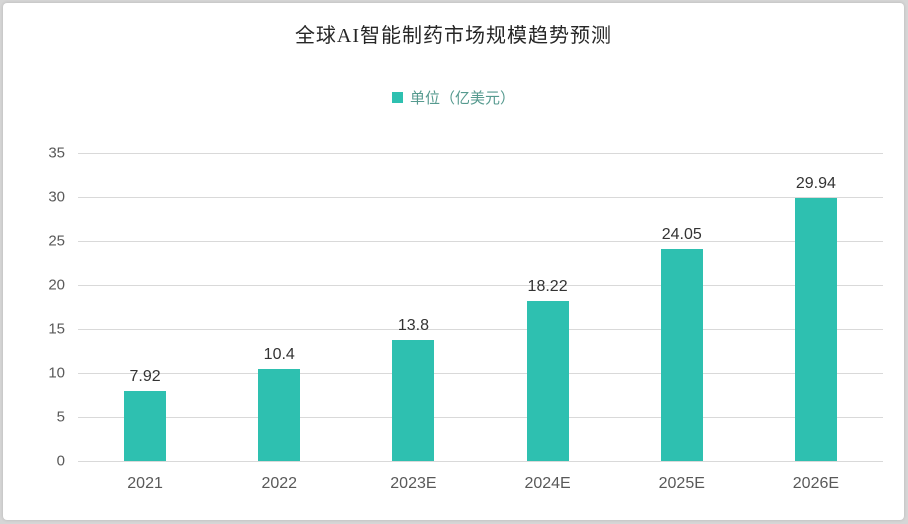 This screenshot has width=908, height=524. I want to click on y-axis-tick-label: 20, so click(56, 285).